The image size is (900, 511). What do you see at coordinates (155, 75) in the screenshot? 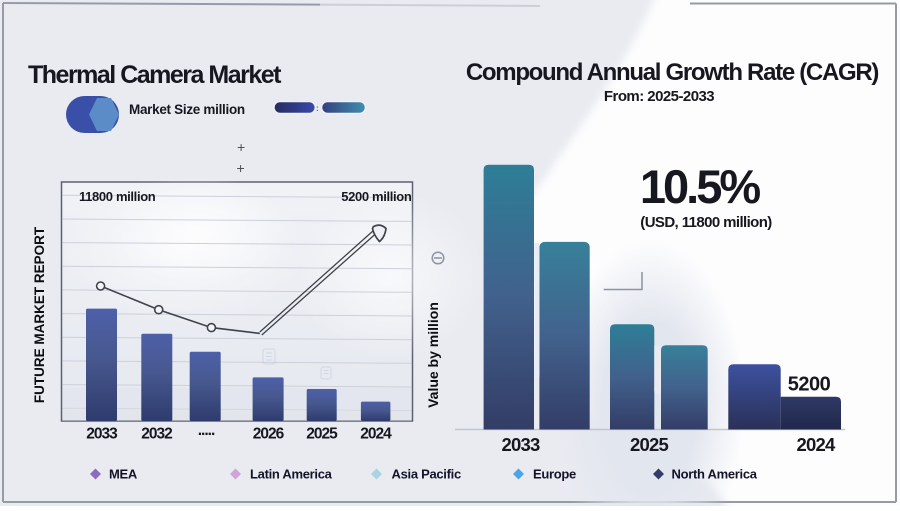
I see `svg-text: Thermal Camera Market` at bounding box center [155, 75].